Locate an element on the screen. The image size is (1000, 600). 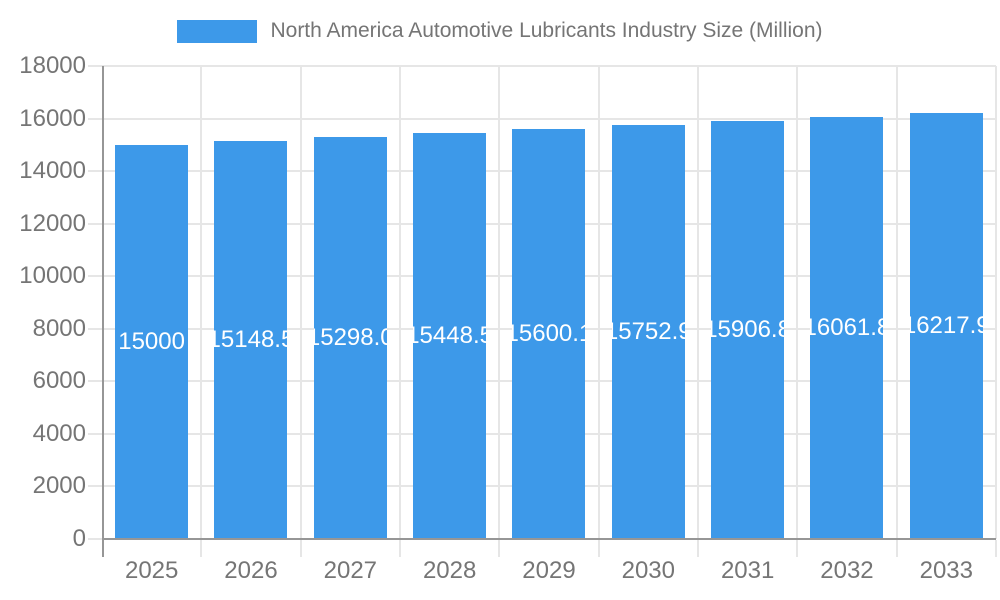
y-tick-2000 is located at coordinates (95, 486).